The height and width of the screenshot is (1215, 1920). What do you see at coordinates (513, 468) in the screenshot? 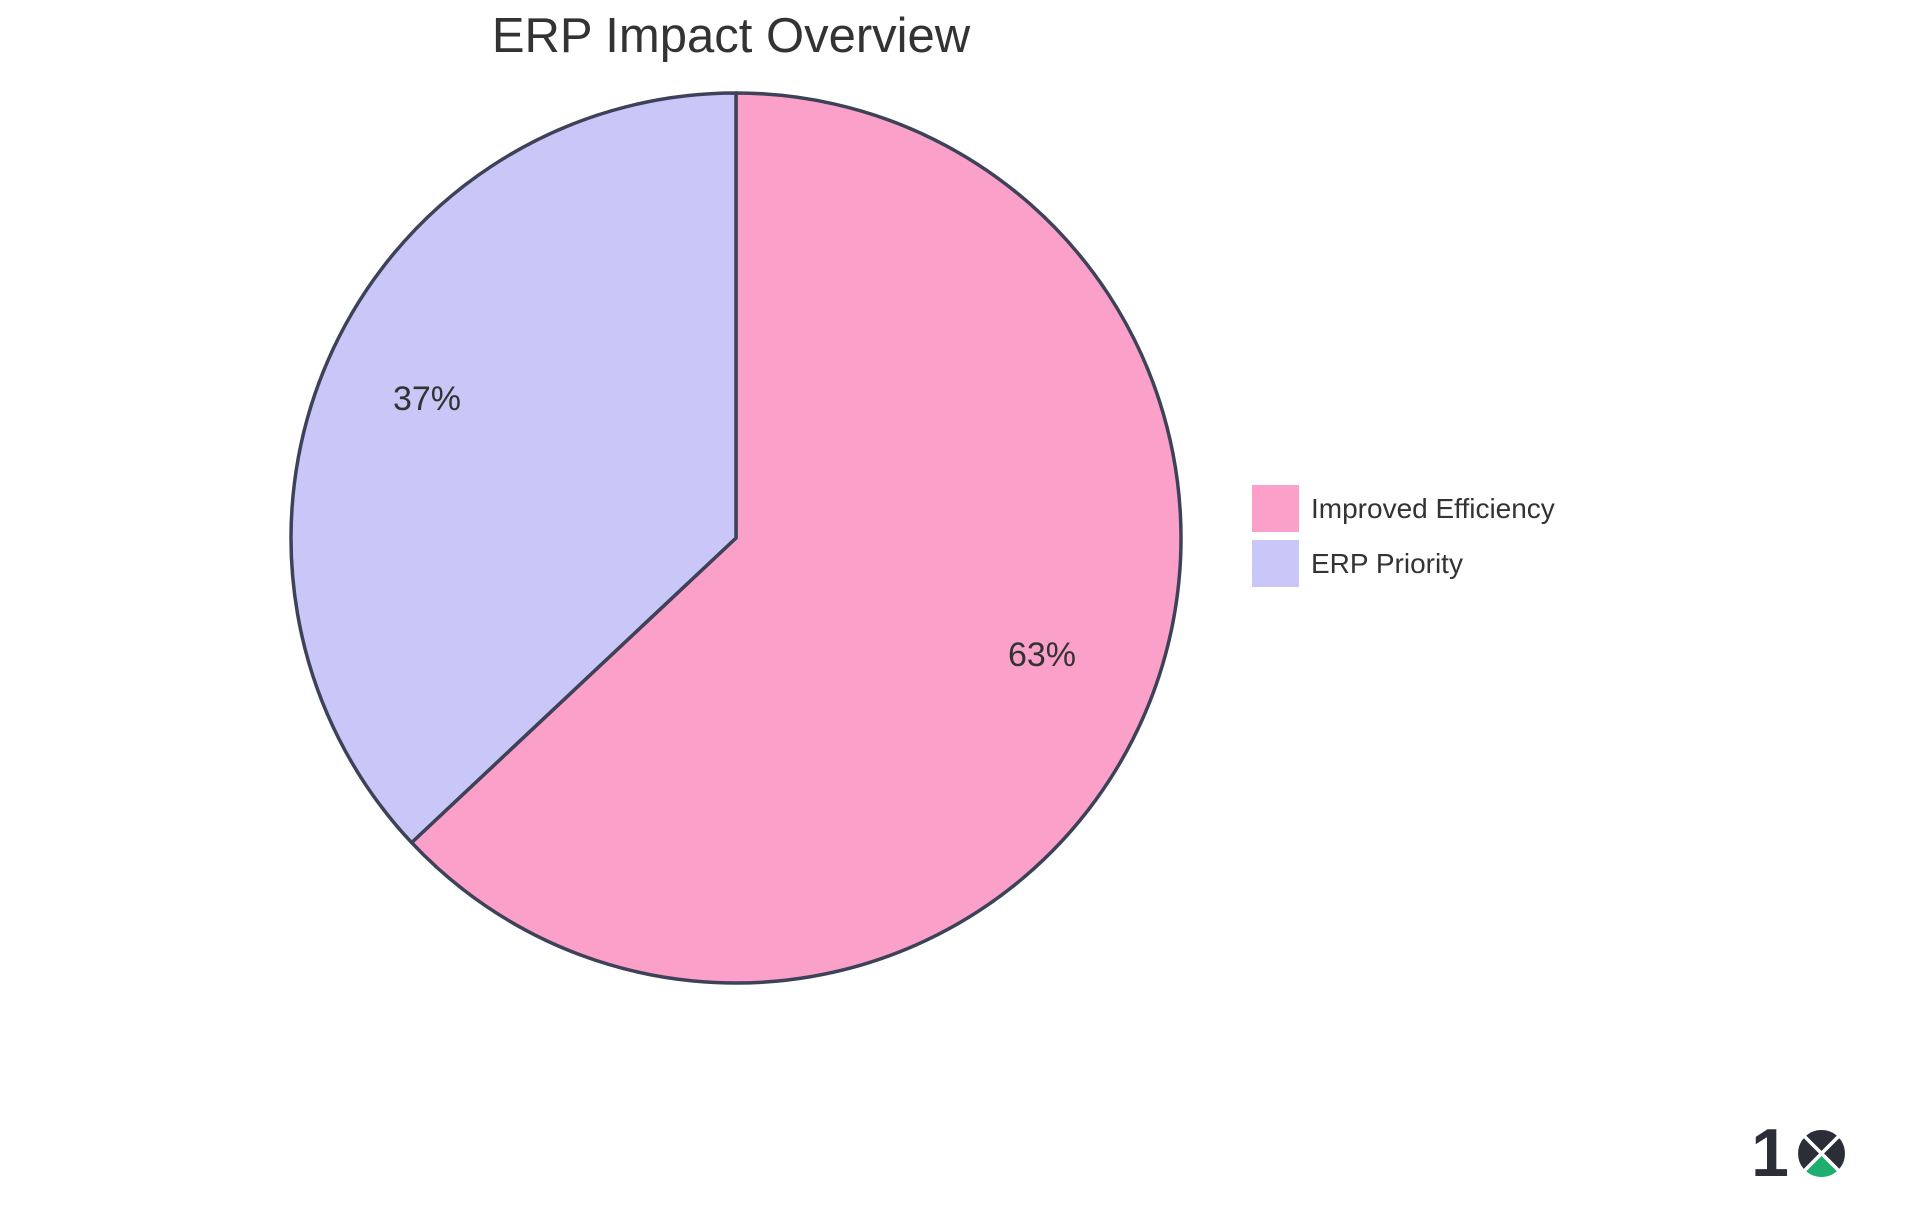
I see `pie-slice-erp-priority` at bounding box center [513, 468].